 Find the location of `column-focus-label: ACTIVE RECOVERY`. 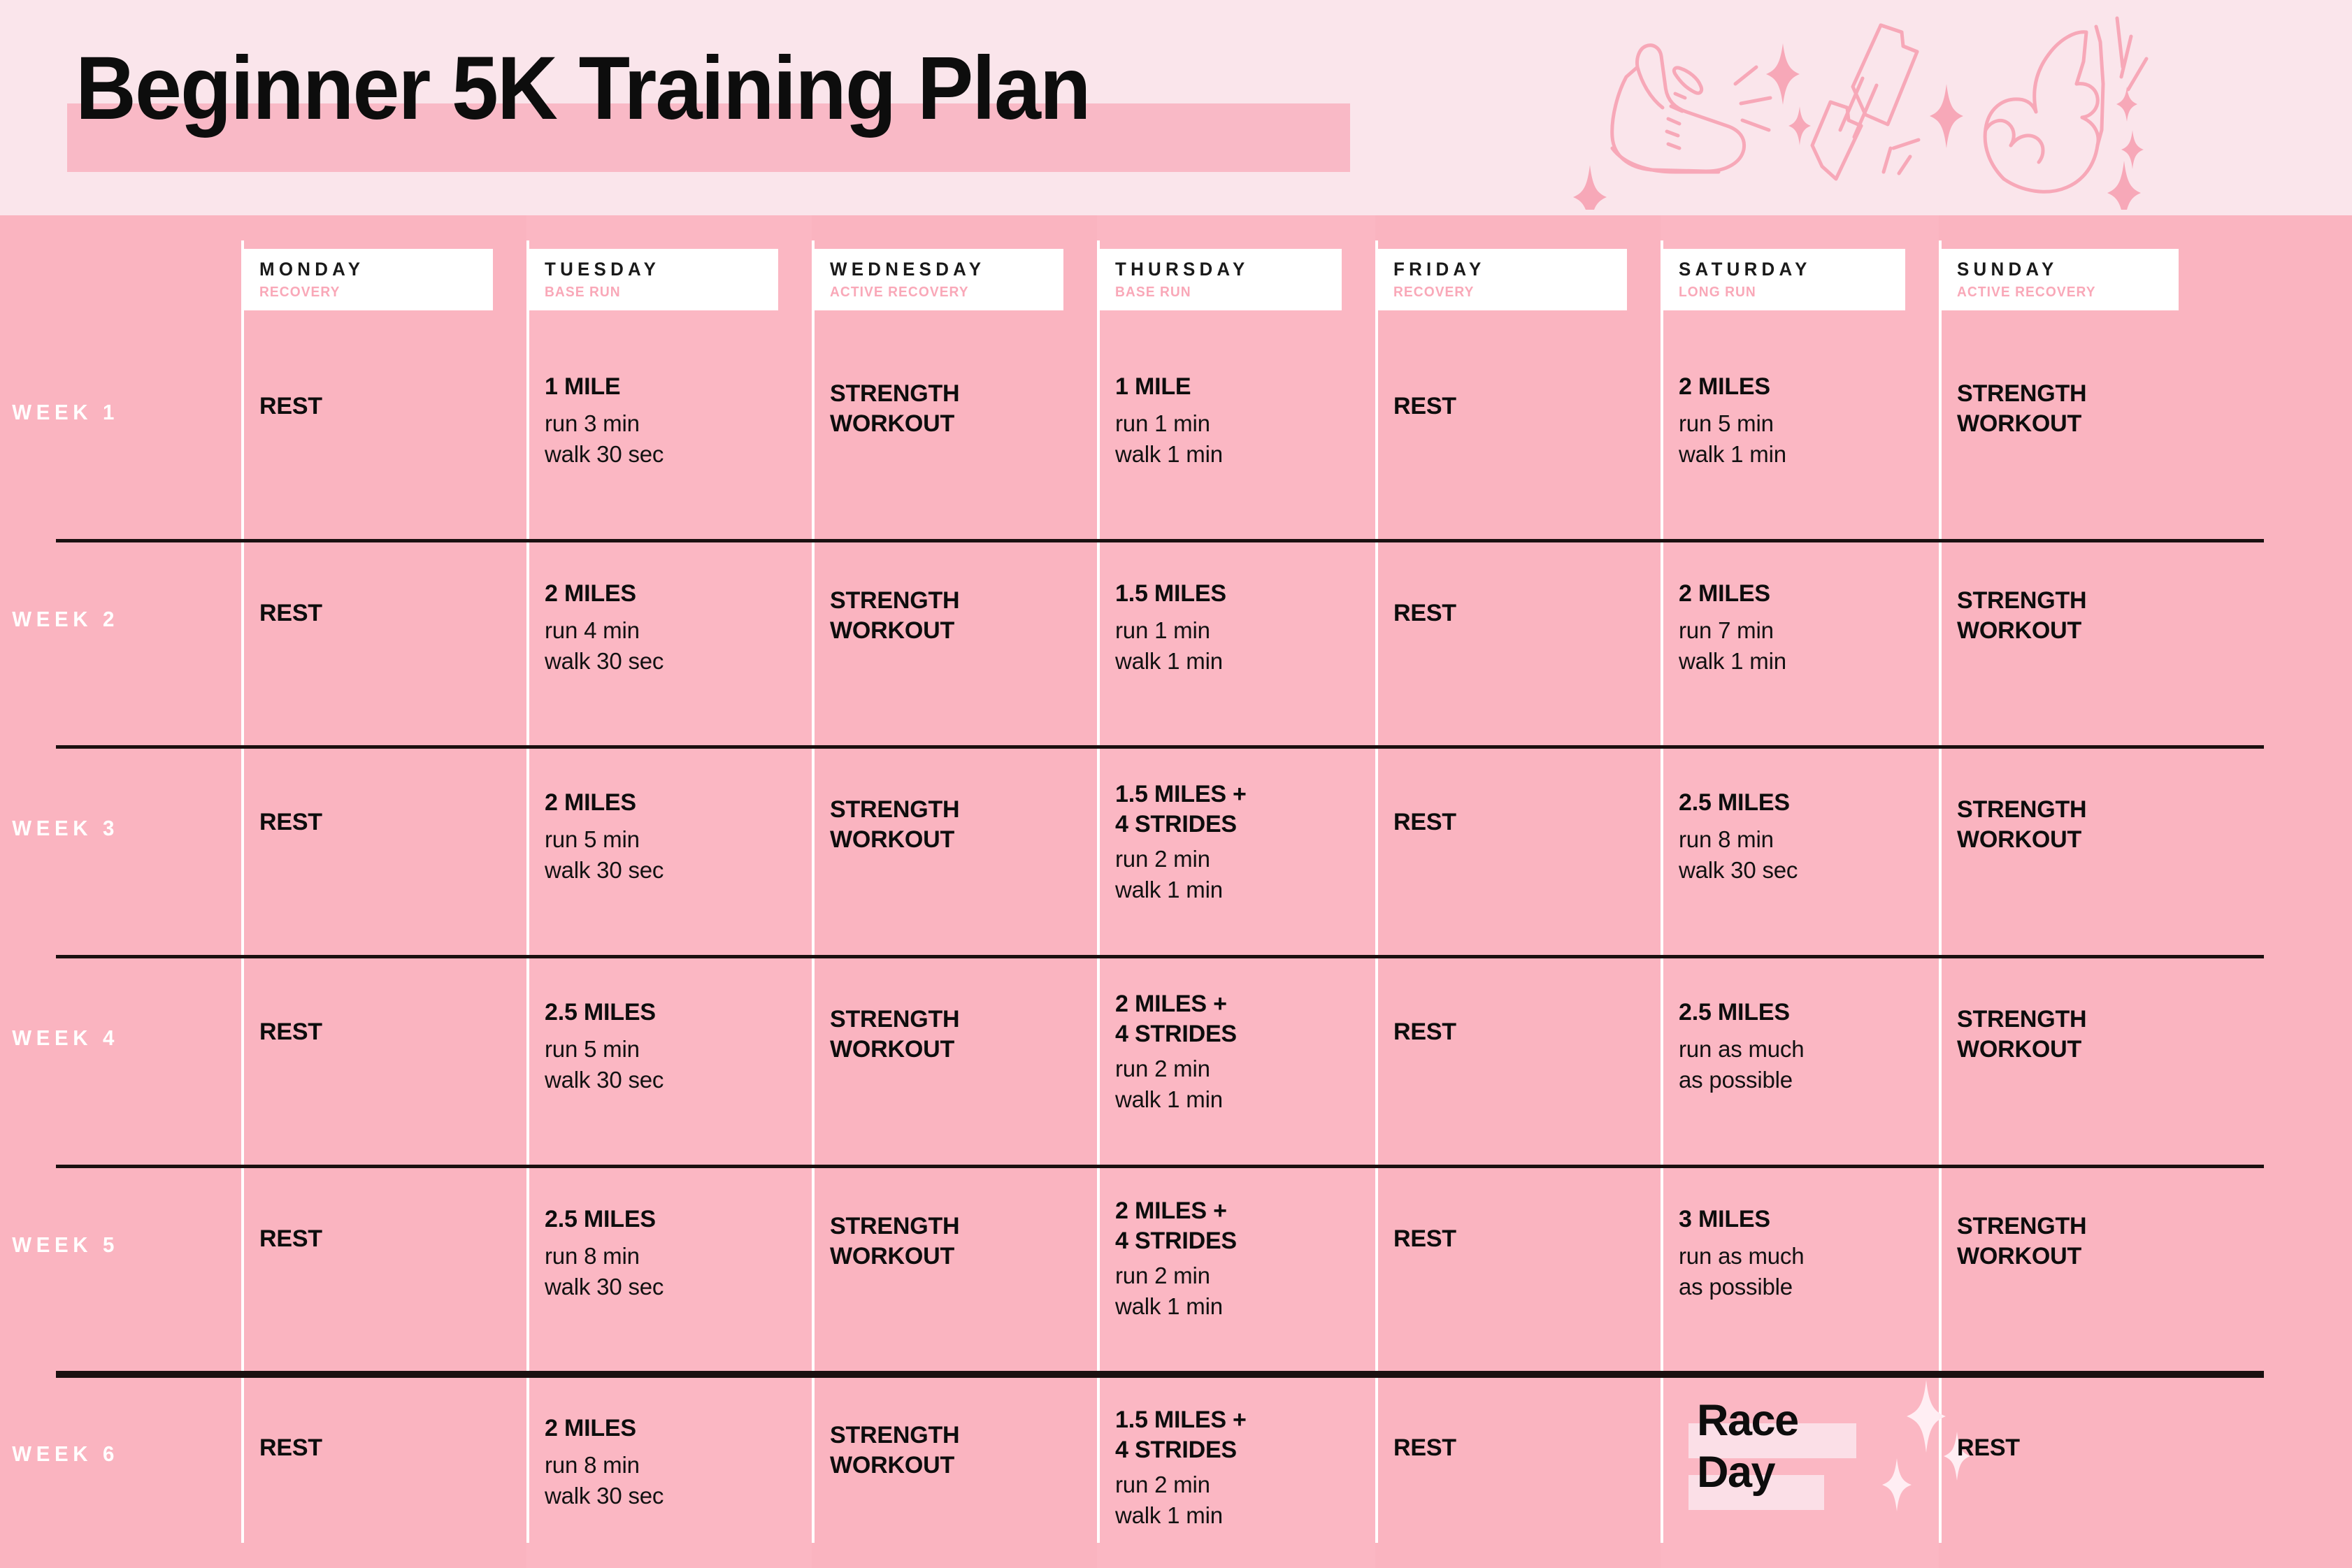

column-focus-label: ACTIVE RECOVERY is located at coordinates (900, 292).